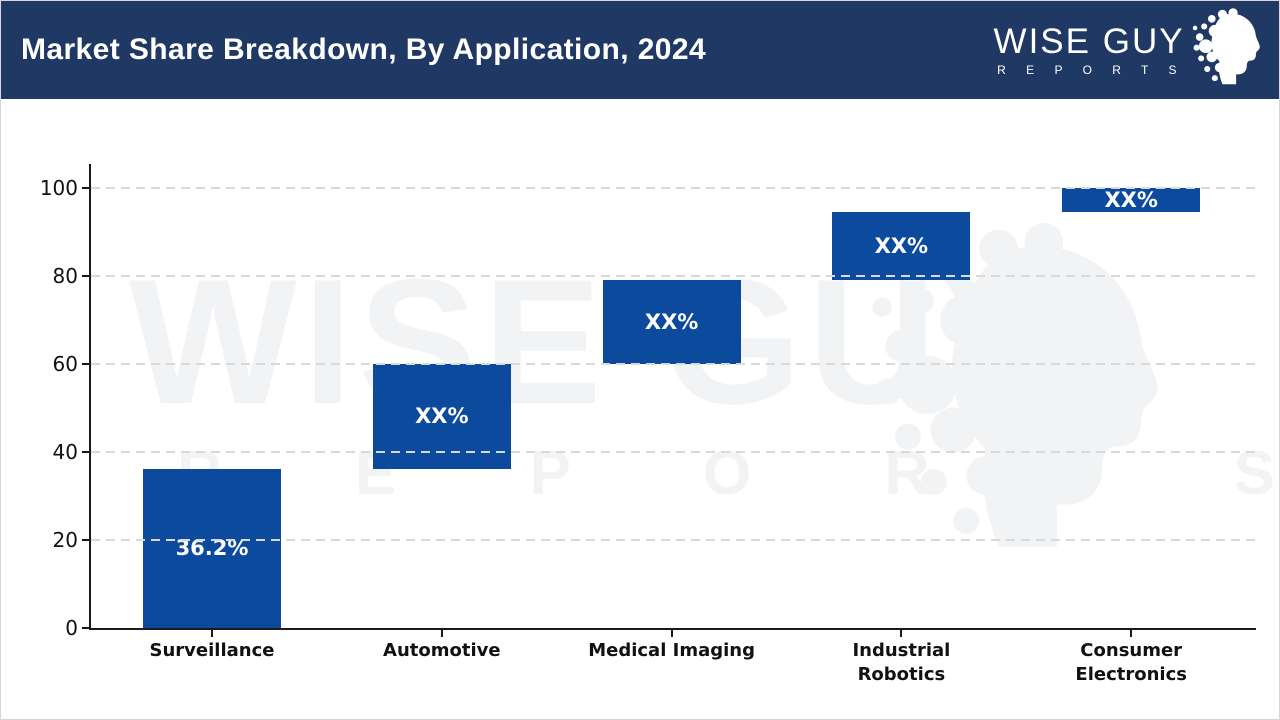 This screenshot has height=720, width=1280. What do you see at coordinates (442, 650) in the screenshot?
I see `x-category-label: Automotive` at bounding box center [442, 650].